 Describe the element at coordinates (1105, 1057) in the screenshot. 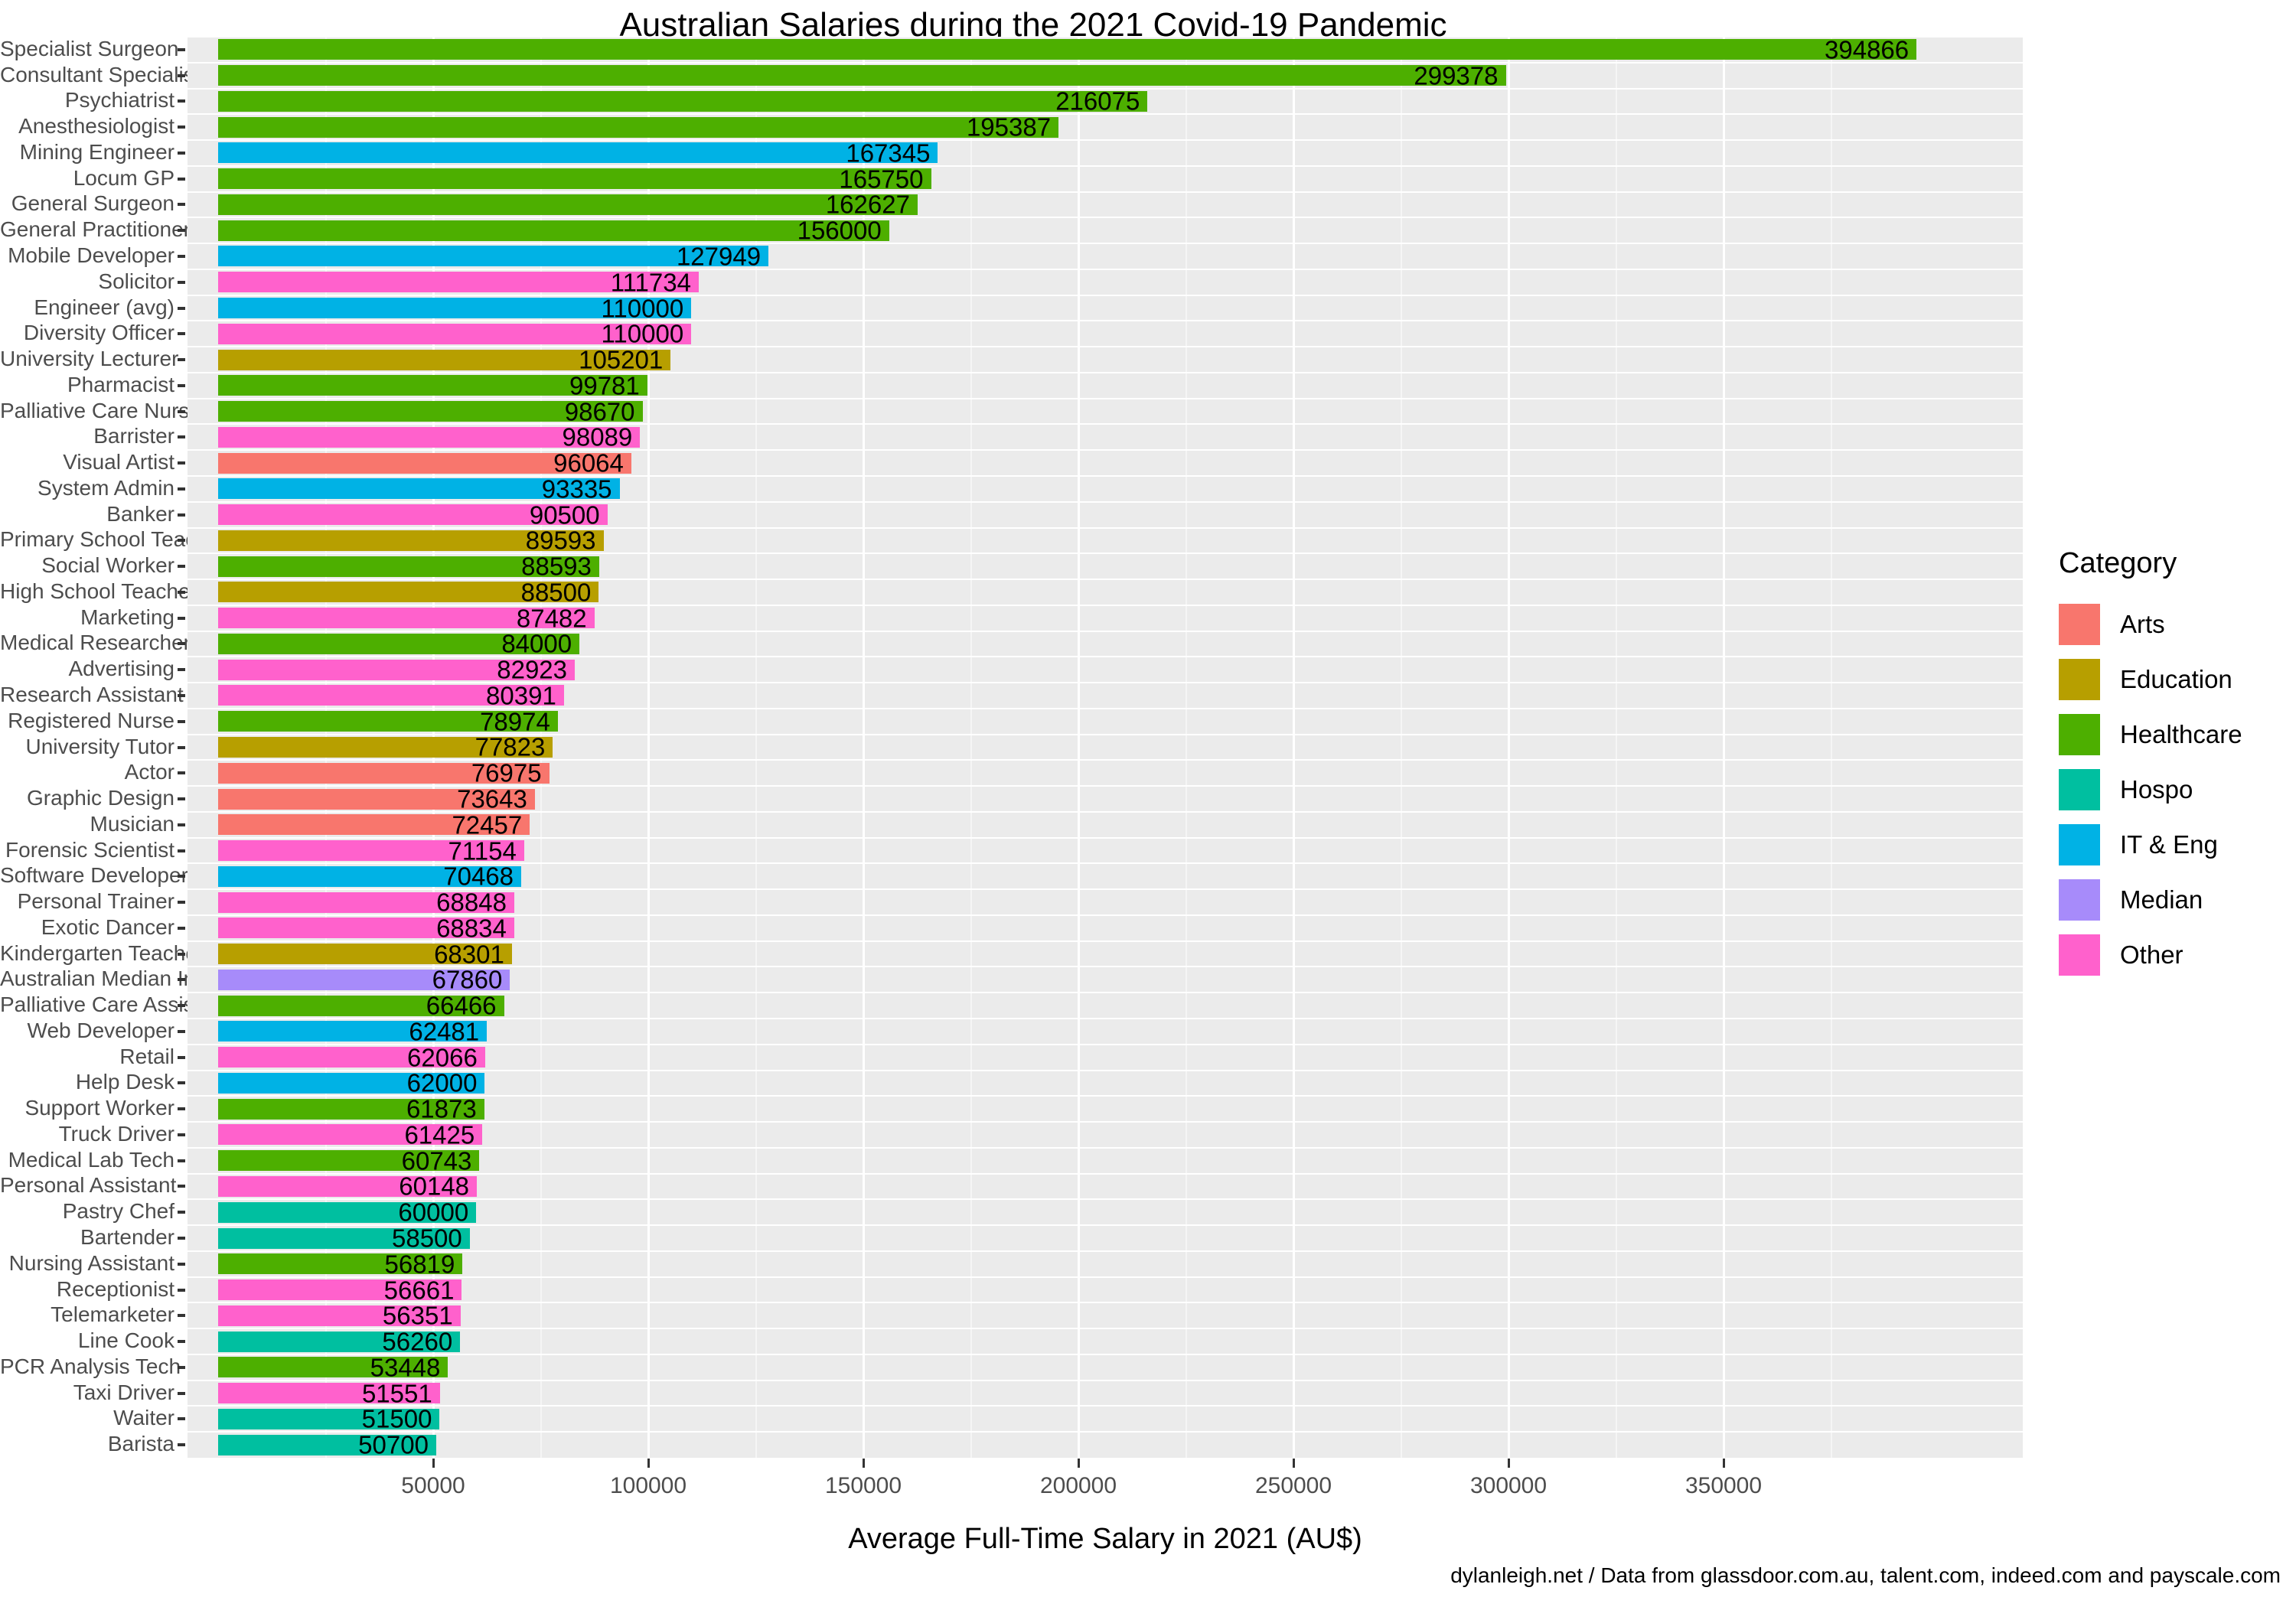

I see `bar-row: 62066` at that location.